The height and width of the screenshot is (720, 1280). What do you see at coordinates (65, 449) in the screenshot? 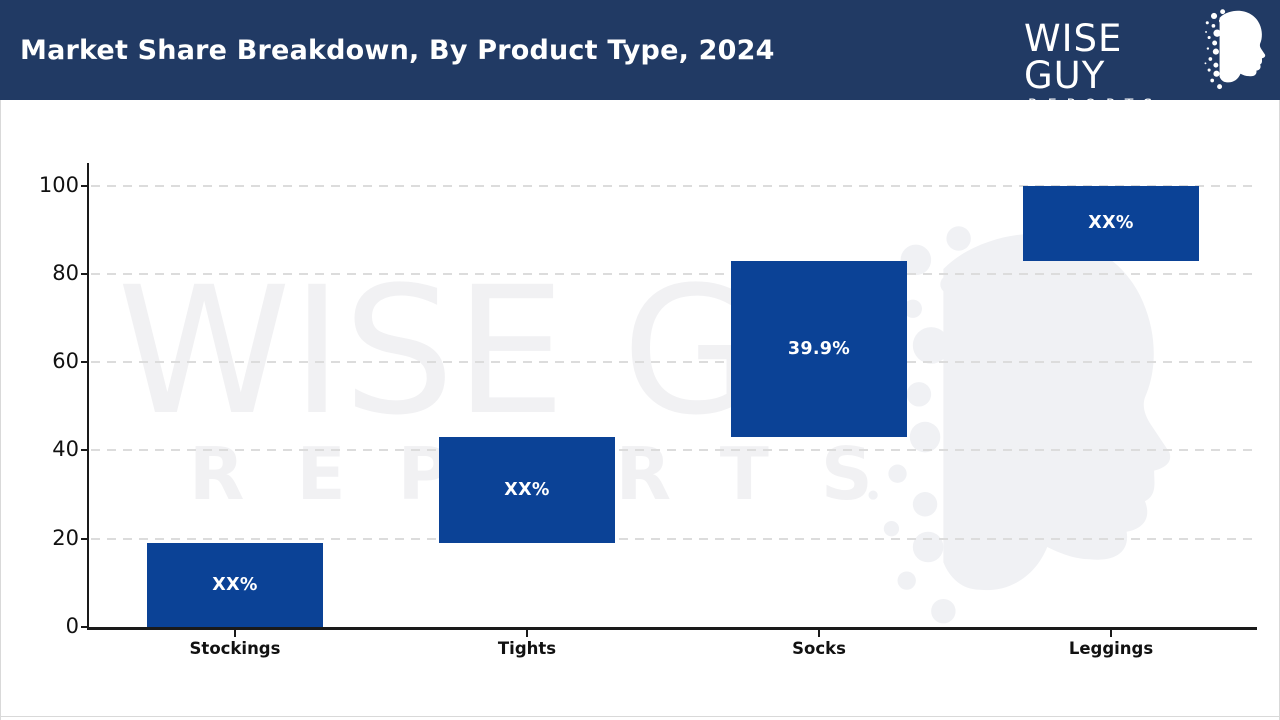
I see `y-tick-label-40: 40` at bounding box center [65, 449].